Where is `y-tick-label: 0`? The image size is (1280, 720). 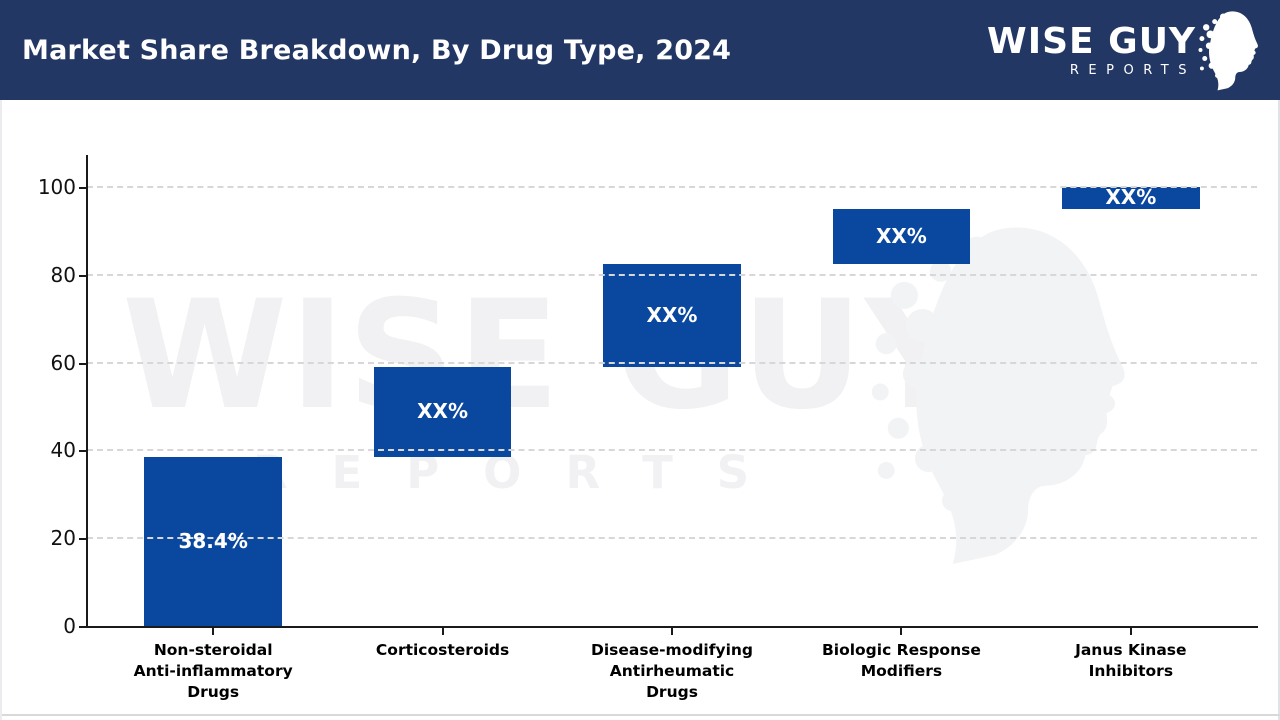
y-tick-label: 0 is located at coordinates (69, 626).